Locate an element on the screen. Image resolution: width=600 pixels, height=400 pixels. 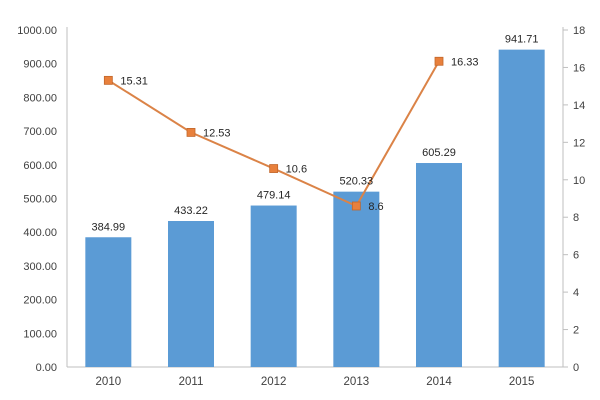
bar-value-label: 433.22 is located at coordinates (191, 211).